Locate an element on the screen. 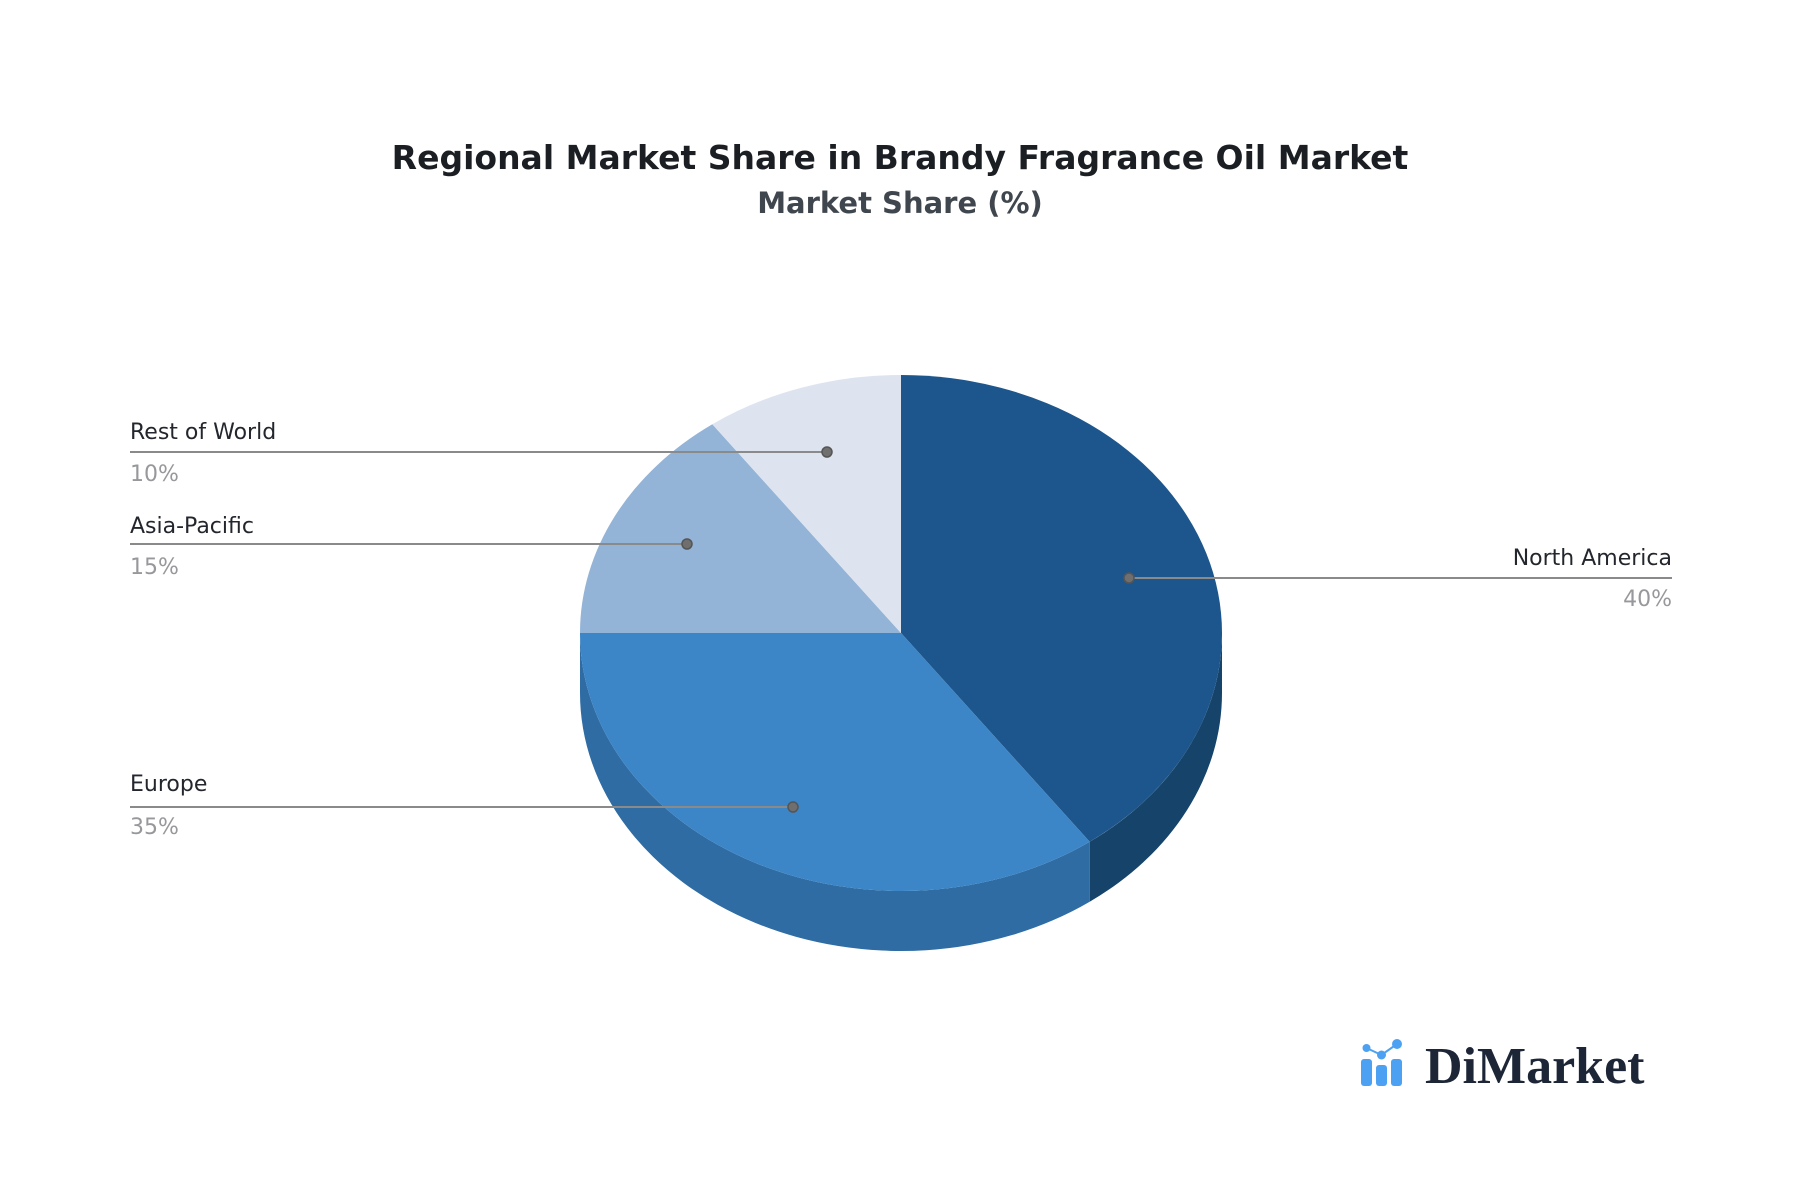 The height and width of the screenshot is (1196, 1800). pie-slice-rest-of-world is located at coordinates (806, 504).